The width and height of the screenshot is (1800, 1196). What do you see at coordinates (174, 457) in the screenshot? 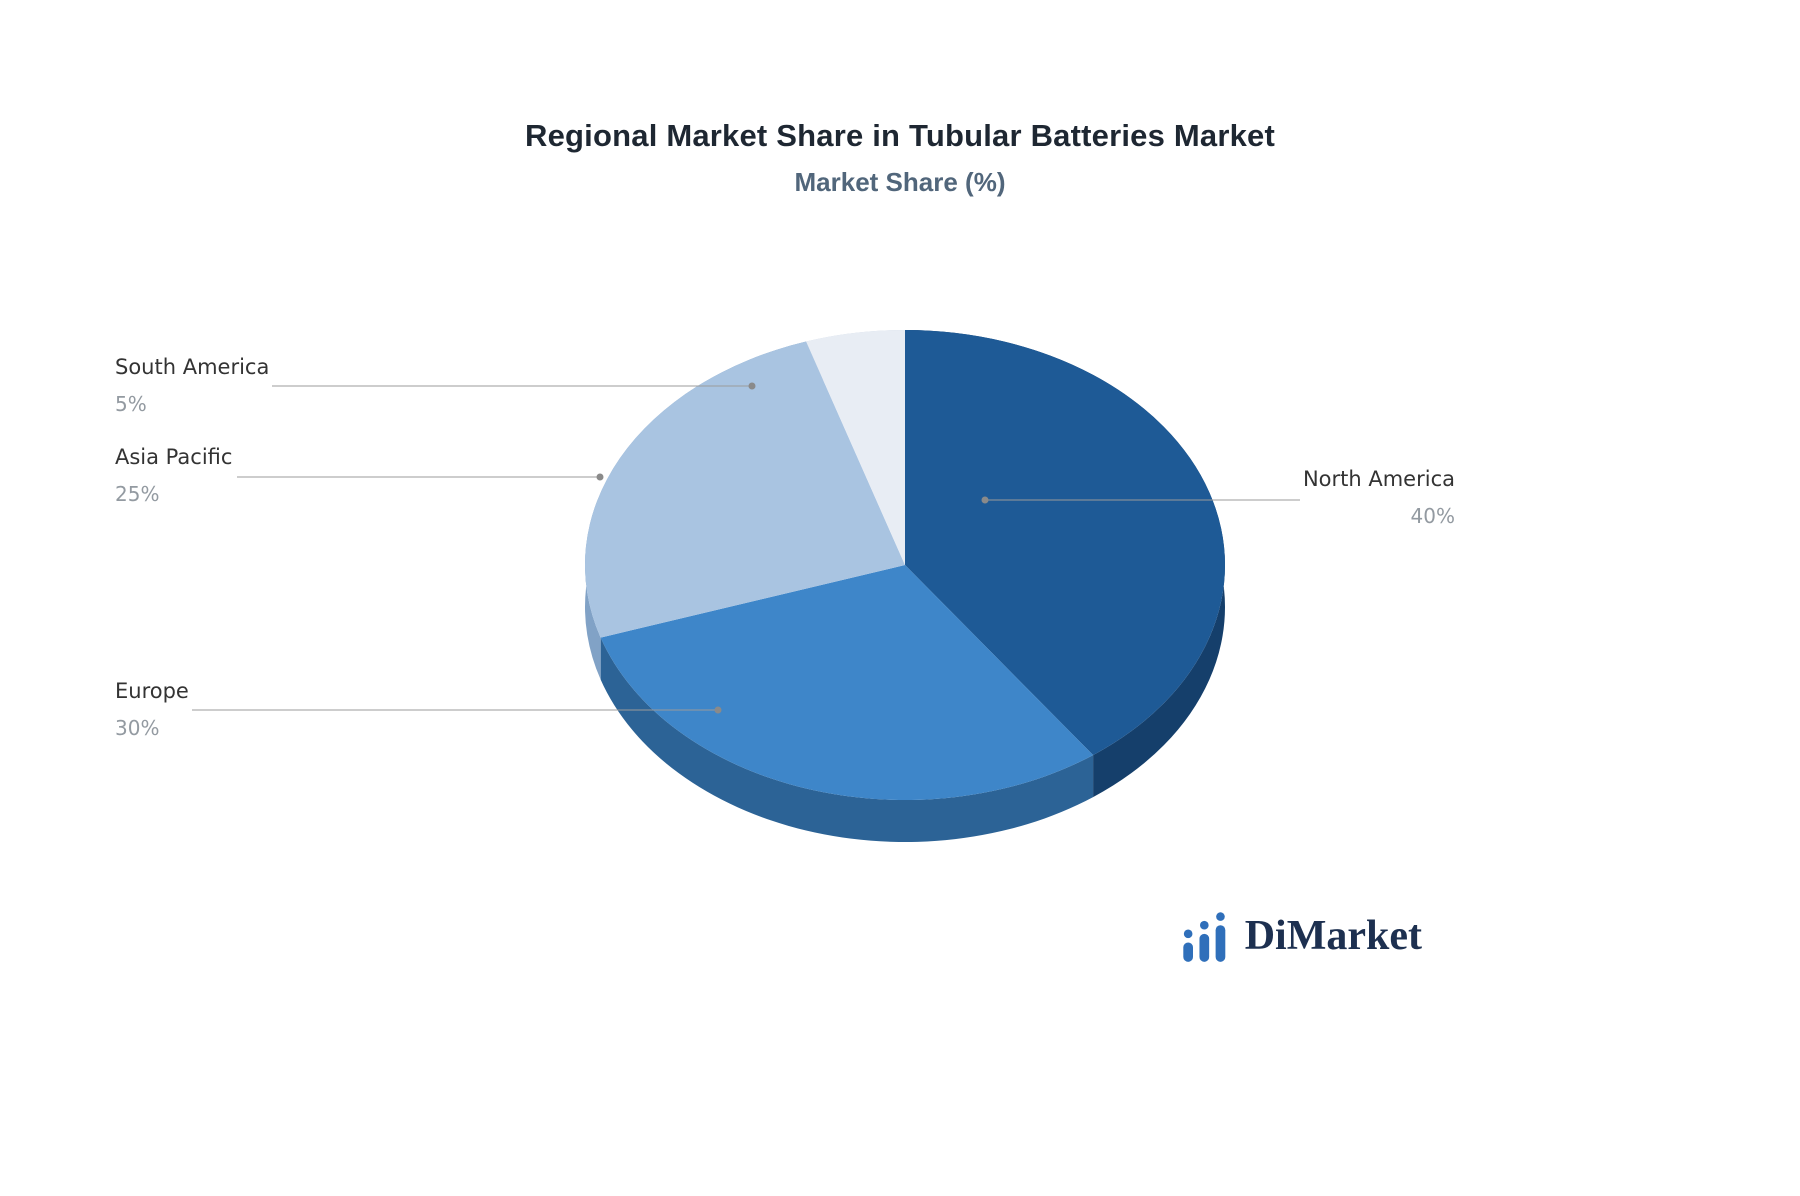
I see `slice-name: Asia Pacific` at bounding box center [174, 457].